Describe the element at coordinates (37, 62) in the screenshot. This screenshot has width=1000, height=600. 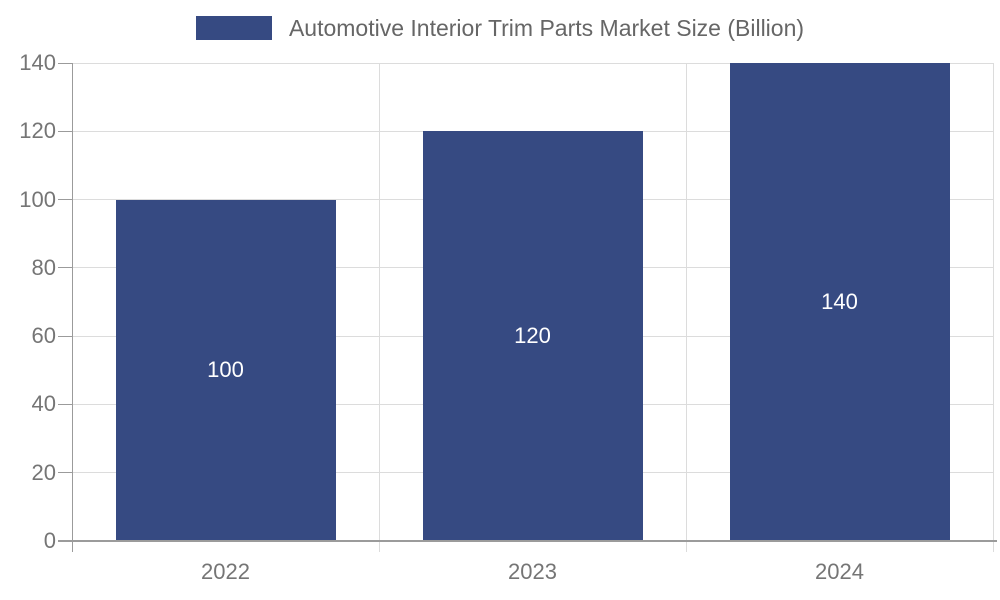
I see `y-tick-label: 140` at that location.